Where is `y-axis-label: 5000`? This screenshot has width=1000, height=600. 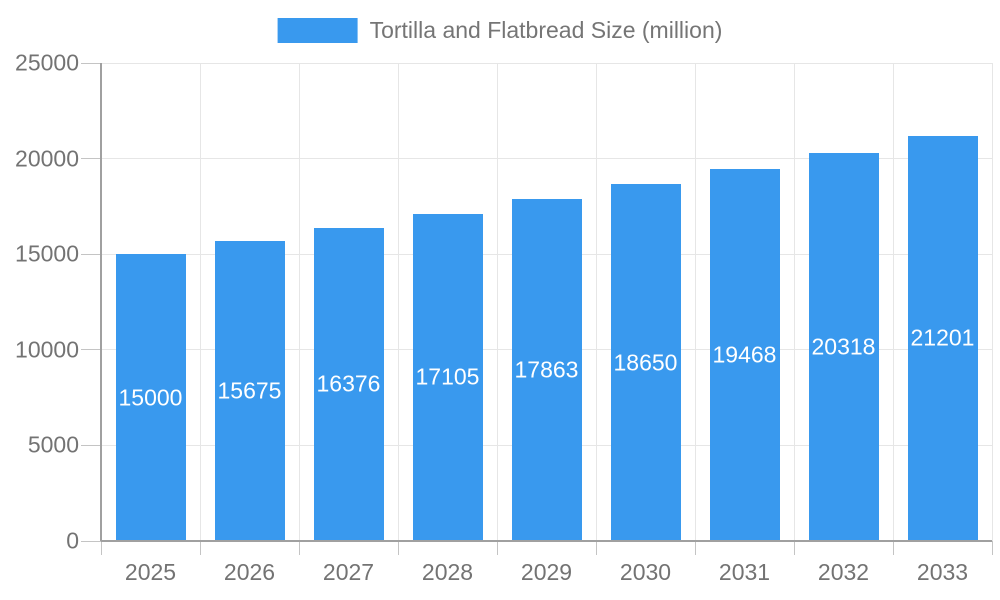 y-axis-label: 5000 is located at coordinates (53, 444).